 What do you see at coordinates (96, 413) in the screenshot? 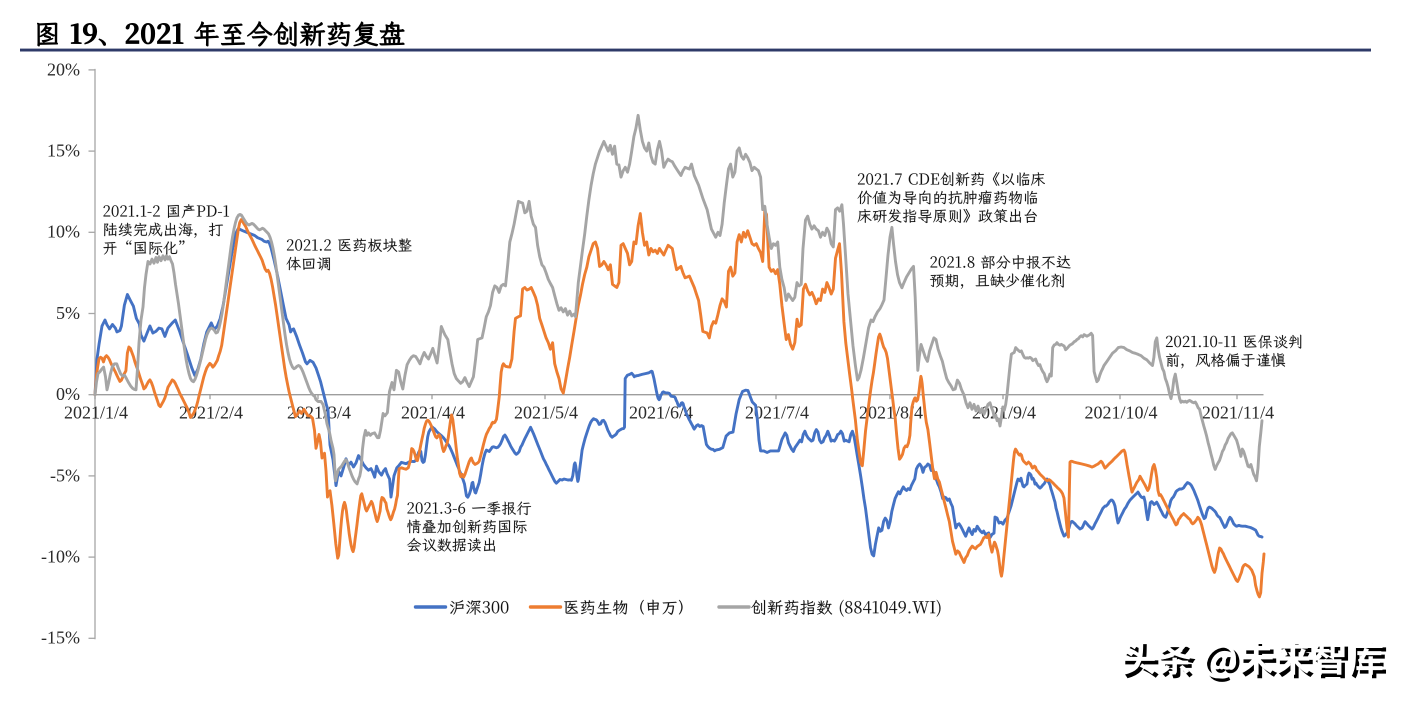
I see `svg-text: 2021/1/4` at bounding box center [96, 413].